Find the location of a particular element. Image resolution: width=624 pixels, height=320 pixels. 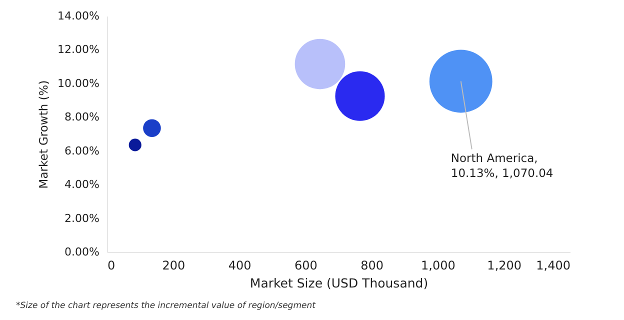

x-tick-label: 1,400 is located at coordinates (553, 265).